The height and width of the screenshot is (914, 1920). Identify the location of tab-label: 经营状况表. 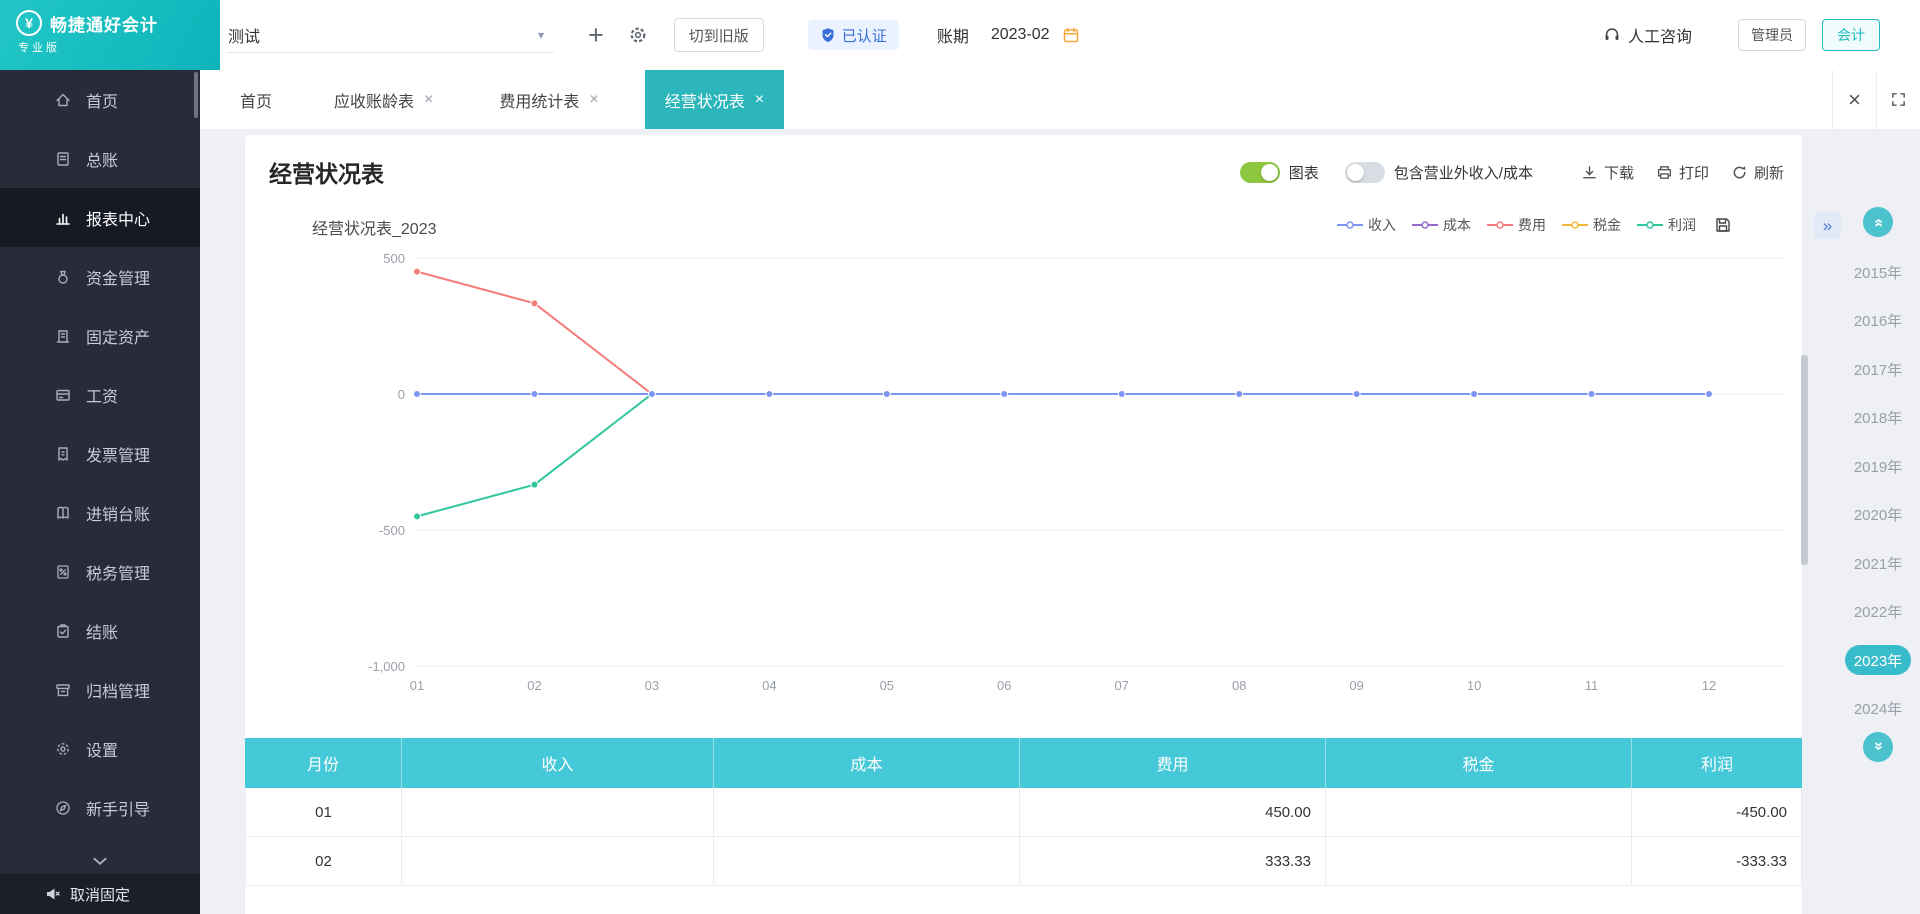
(704, 102).